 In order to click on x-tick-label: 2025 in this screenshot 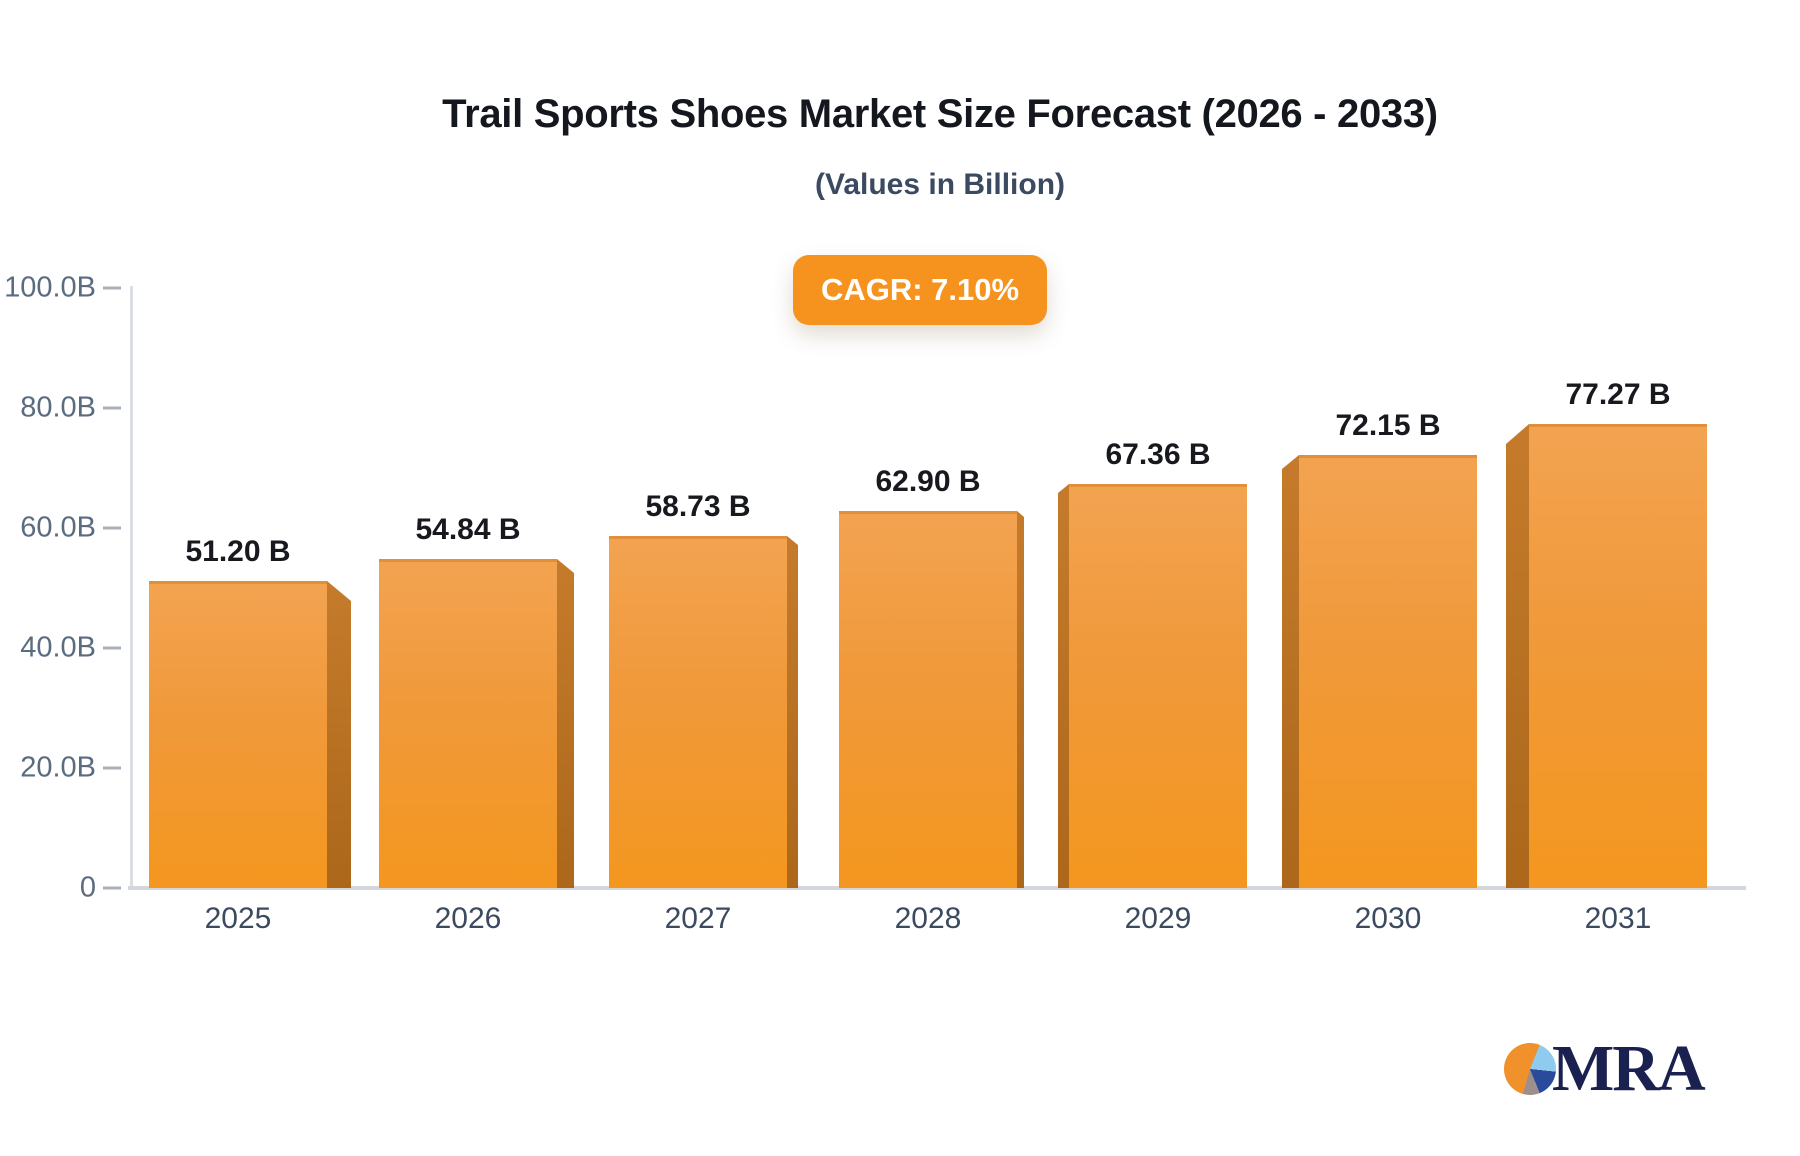, I will do `click(238, 918)`.